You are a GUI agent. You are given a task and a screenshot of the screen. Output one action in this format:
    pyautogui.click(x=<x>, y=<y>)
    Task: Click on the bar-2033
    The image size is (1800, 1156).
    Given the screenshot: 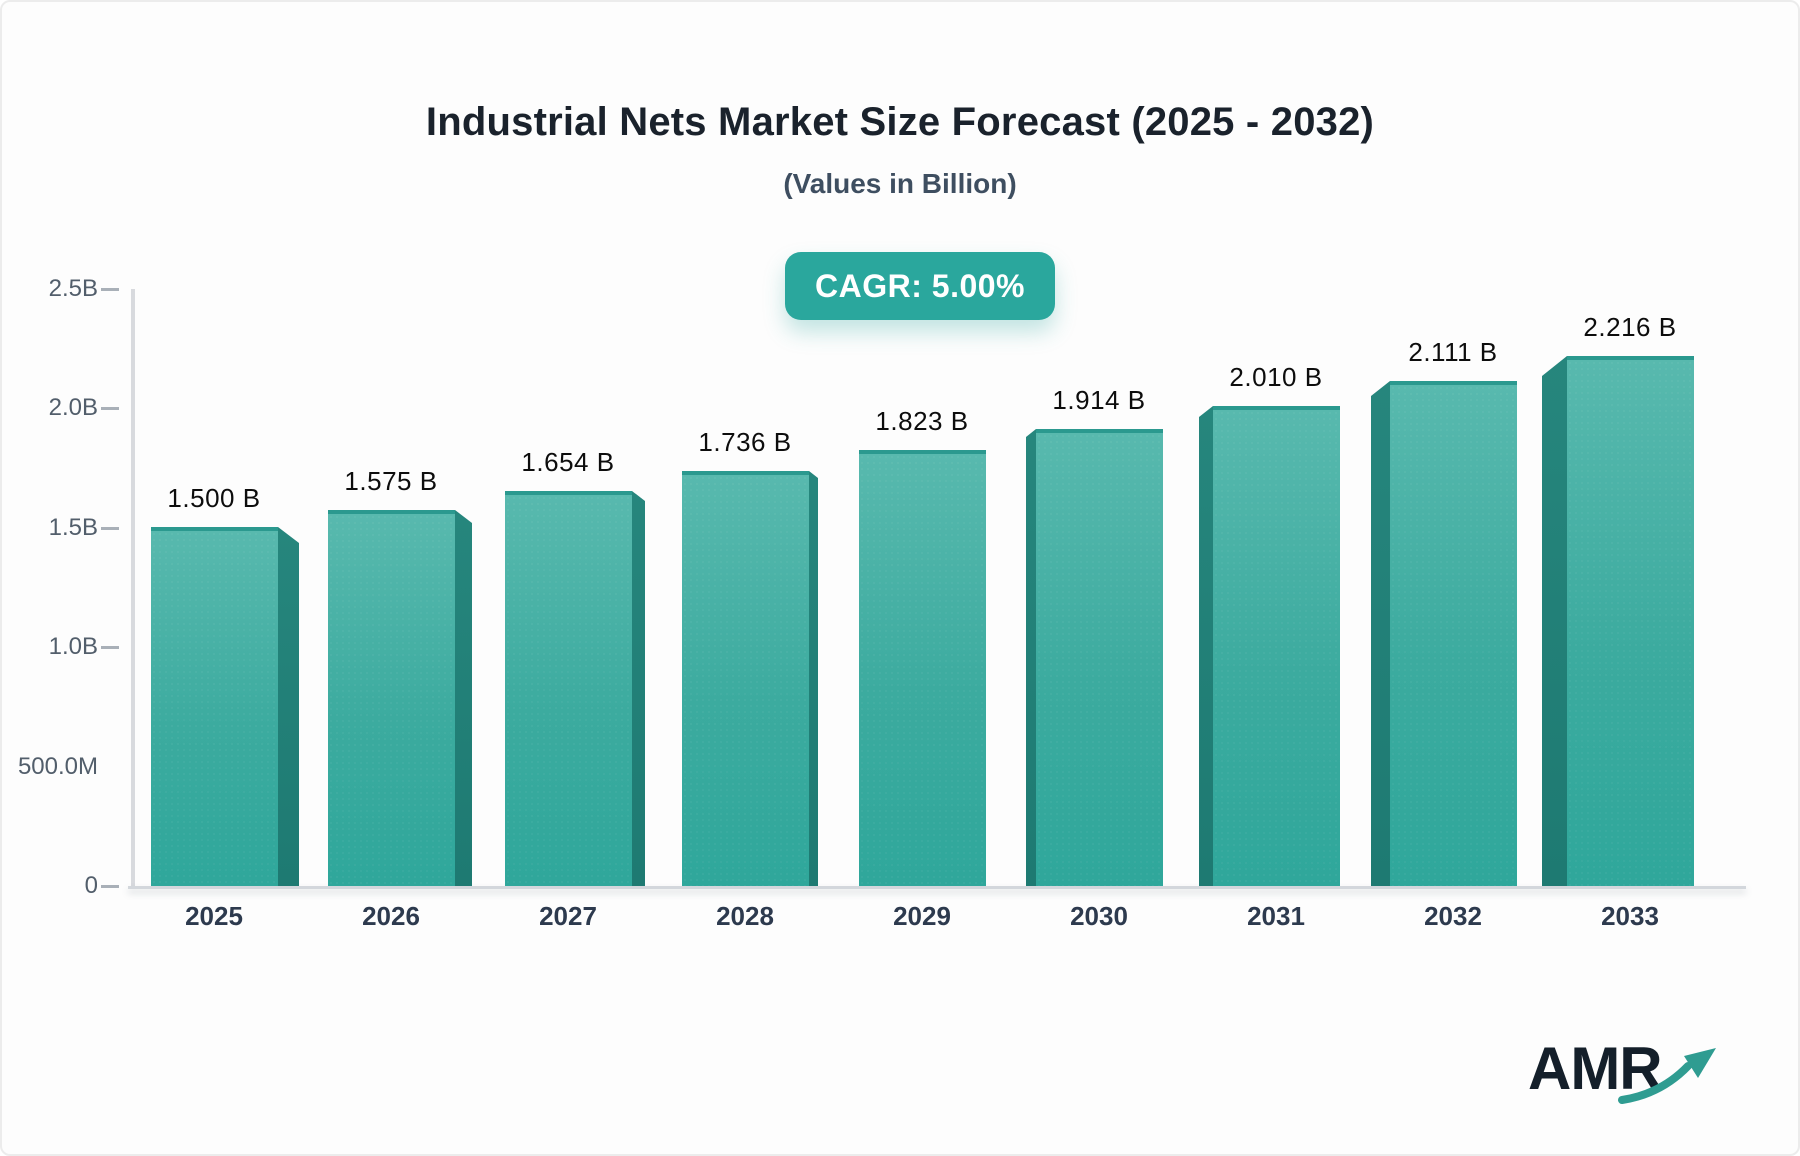 What is the action you would take?
    pyautogui.click(x=1630, y=621)
    